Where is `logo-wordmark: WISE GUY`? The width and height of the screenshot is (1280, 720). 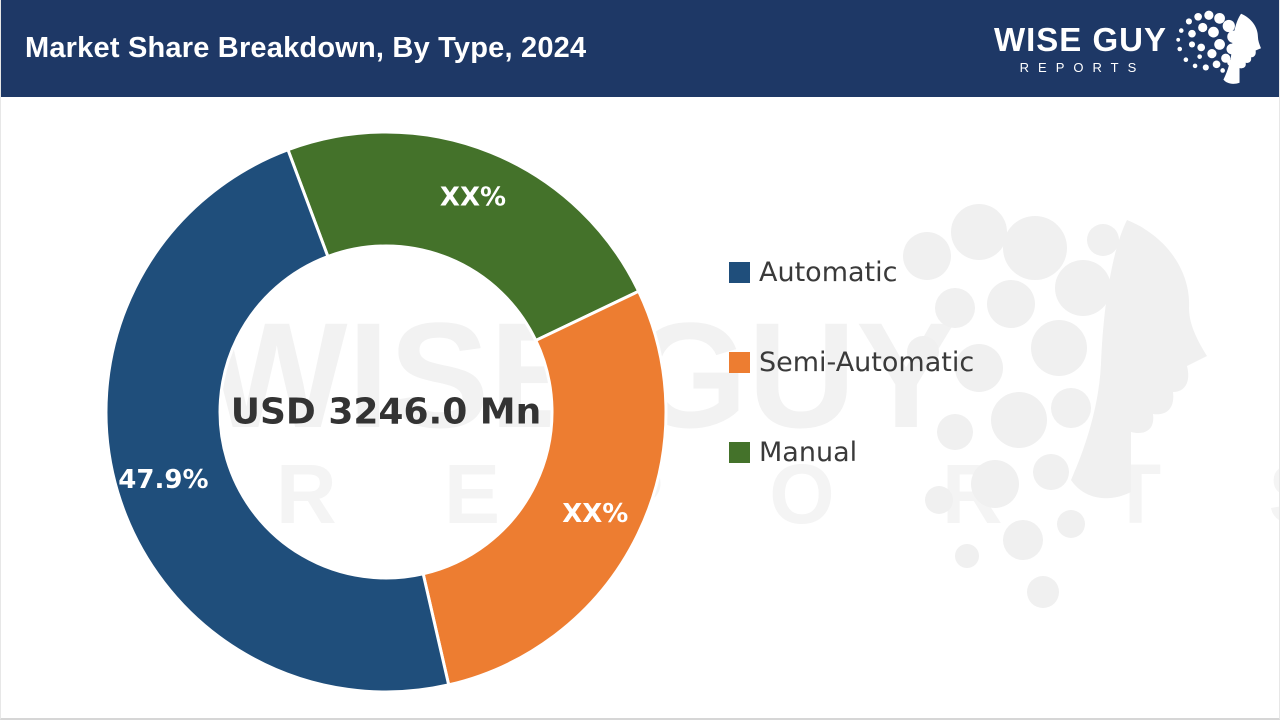 logo-wordmark: WISE GUY is located at coordinates (1080, 39).